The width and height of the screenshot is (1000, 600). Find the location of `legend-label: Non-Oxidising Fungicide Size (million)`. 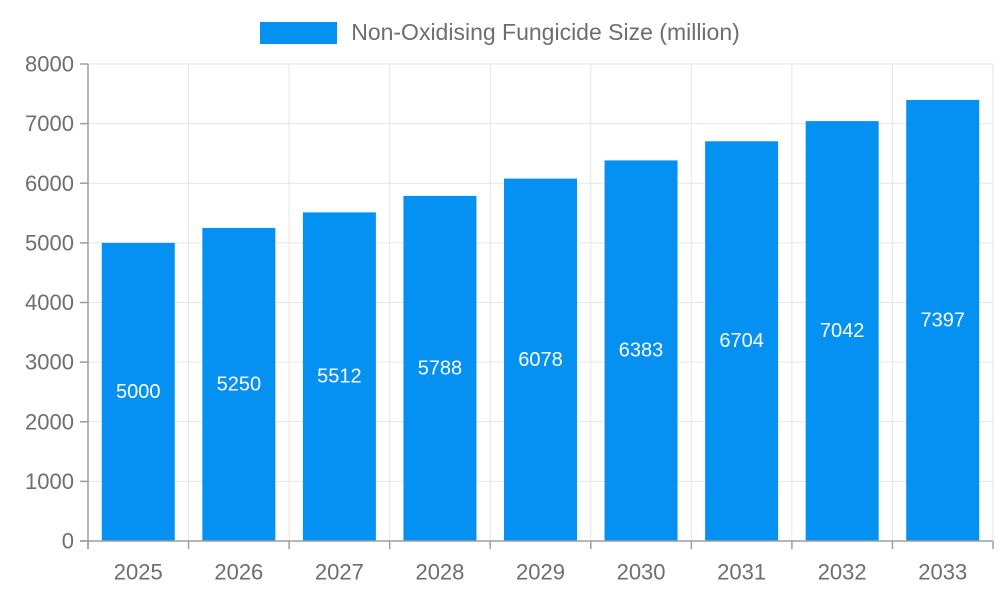

legend-label: Non-Oxidising Fungicide Size (million) is located at coordinates (545, 32).